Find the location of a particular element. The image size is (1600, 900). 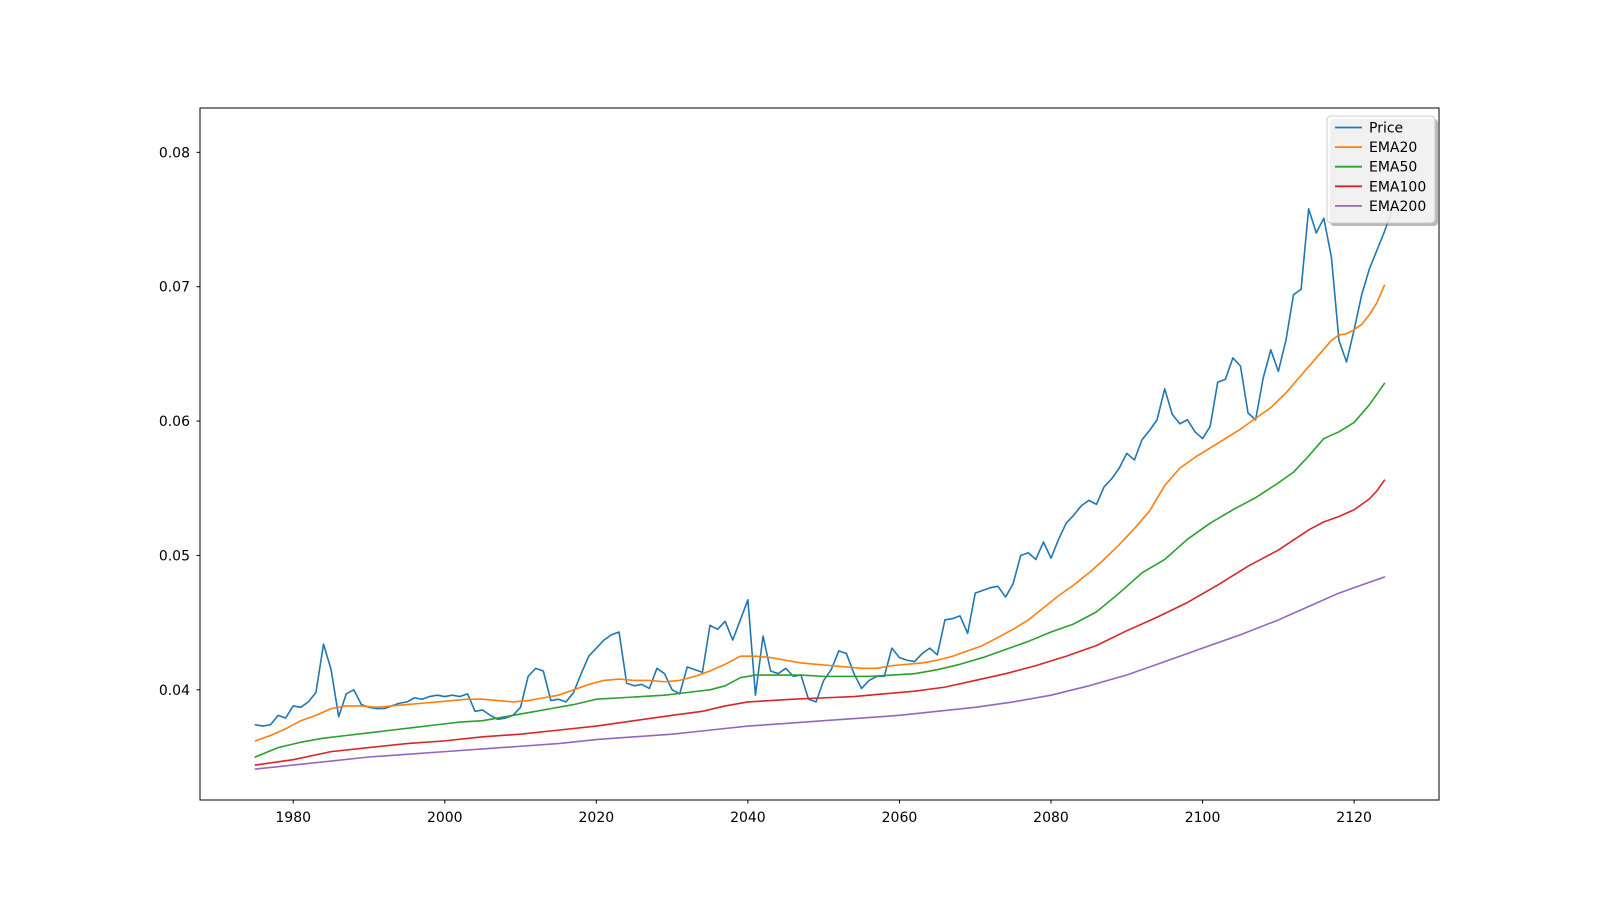

x-tick-label: 2060 is located at coordinates (900, 818).